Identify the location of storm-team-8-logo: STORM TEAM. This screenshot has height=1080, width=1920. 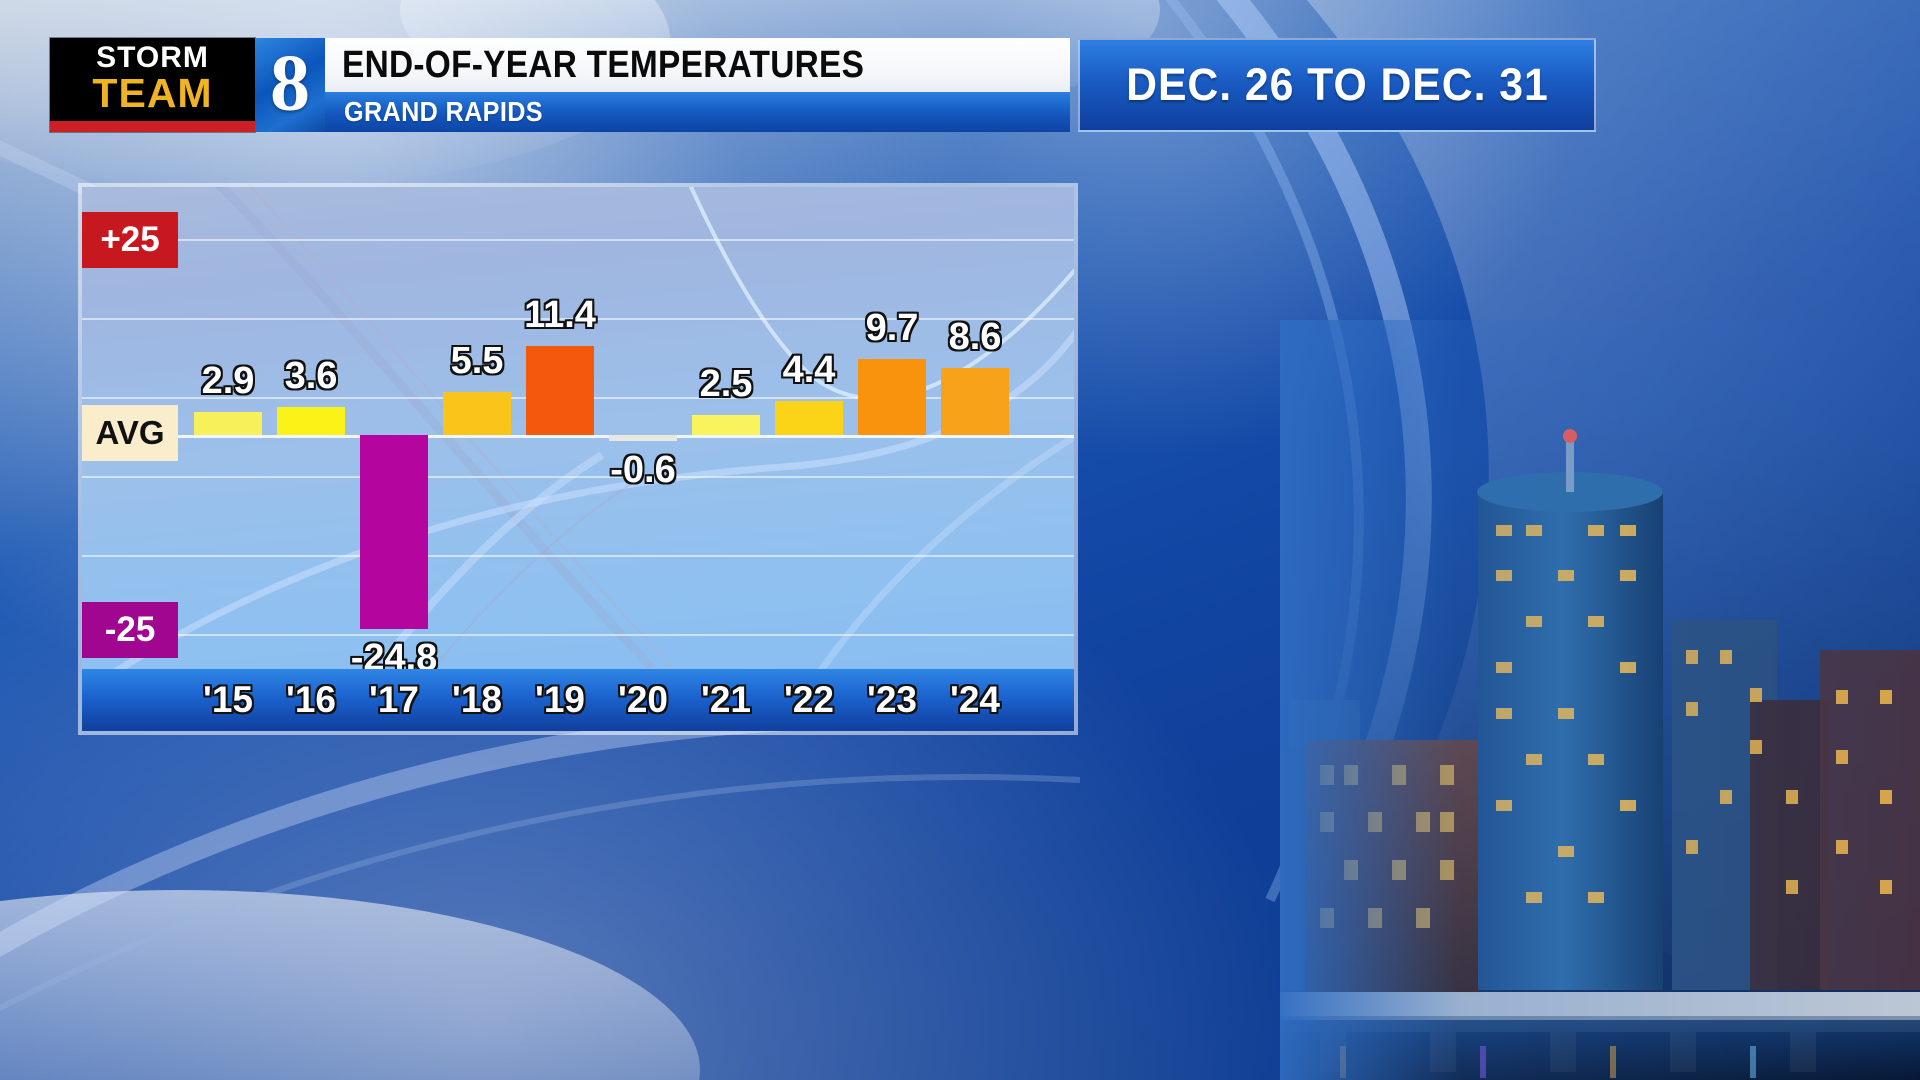
(152, 85).